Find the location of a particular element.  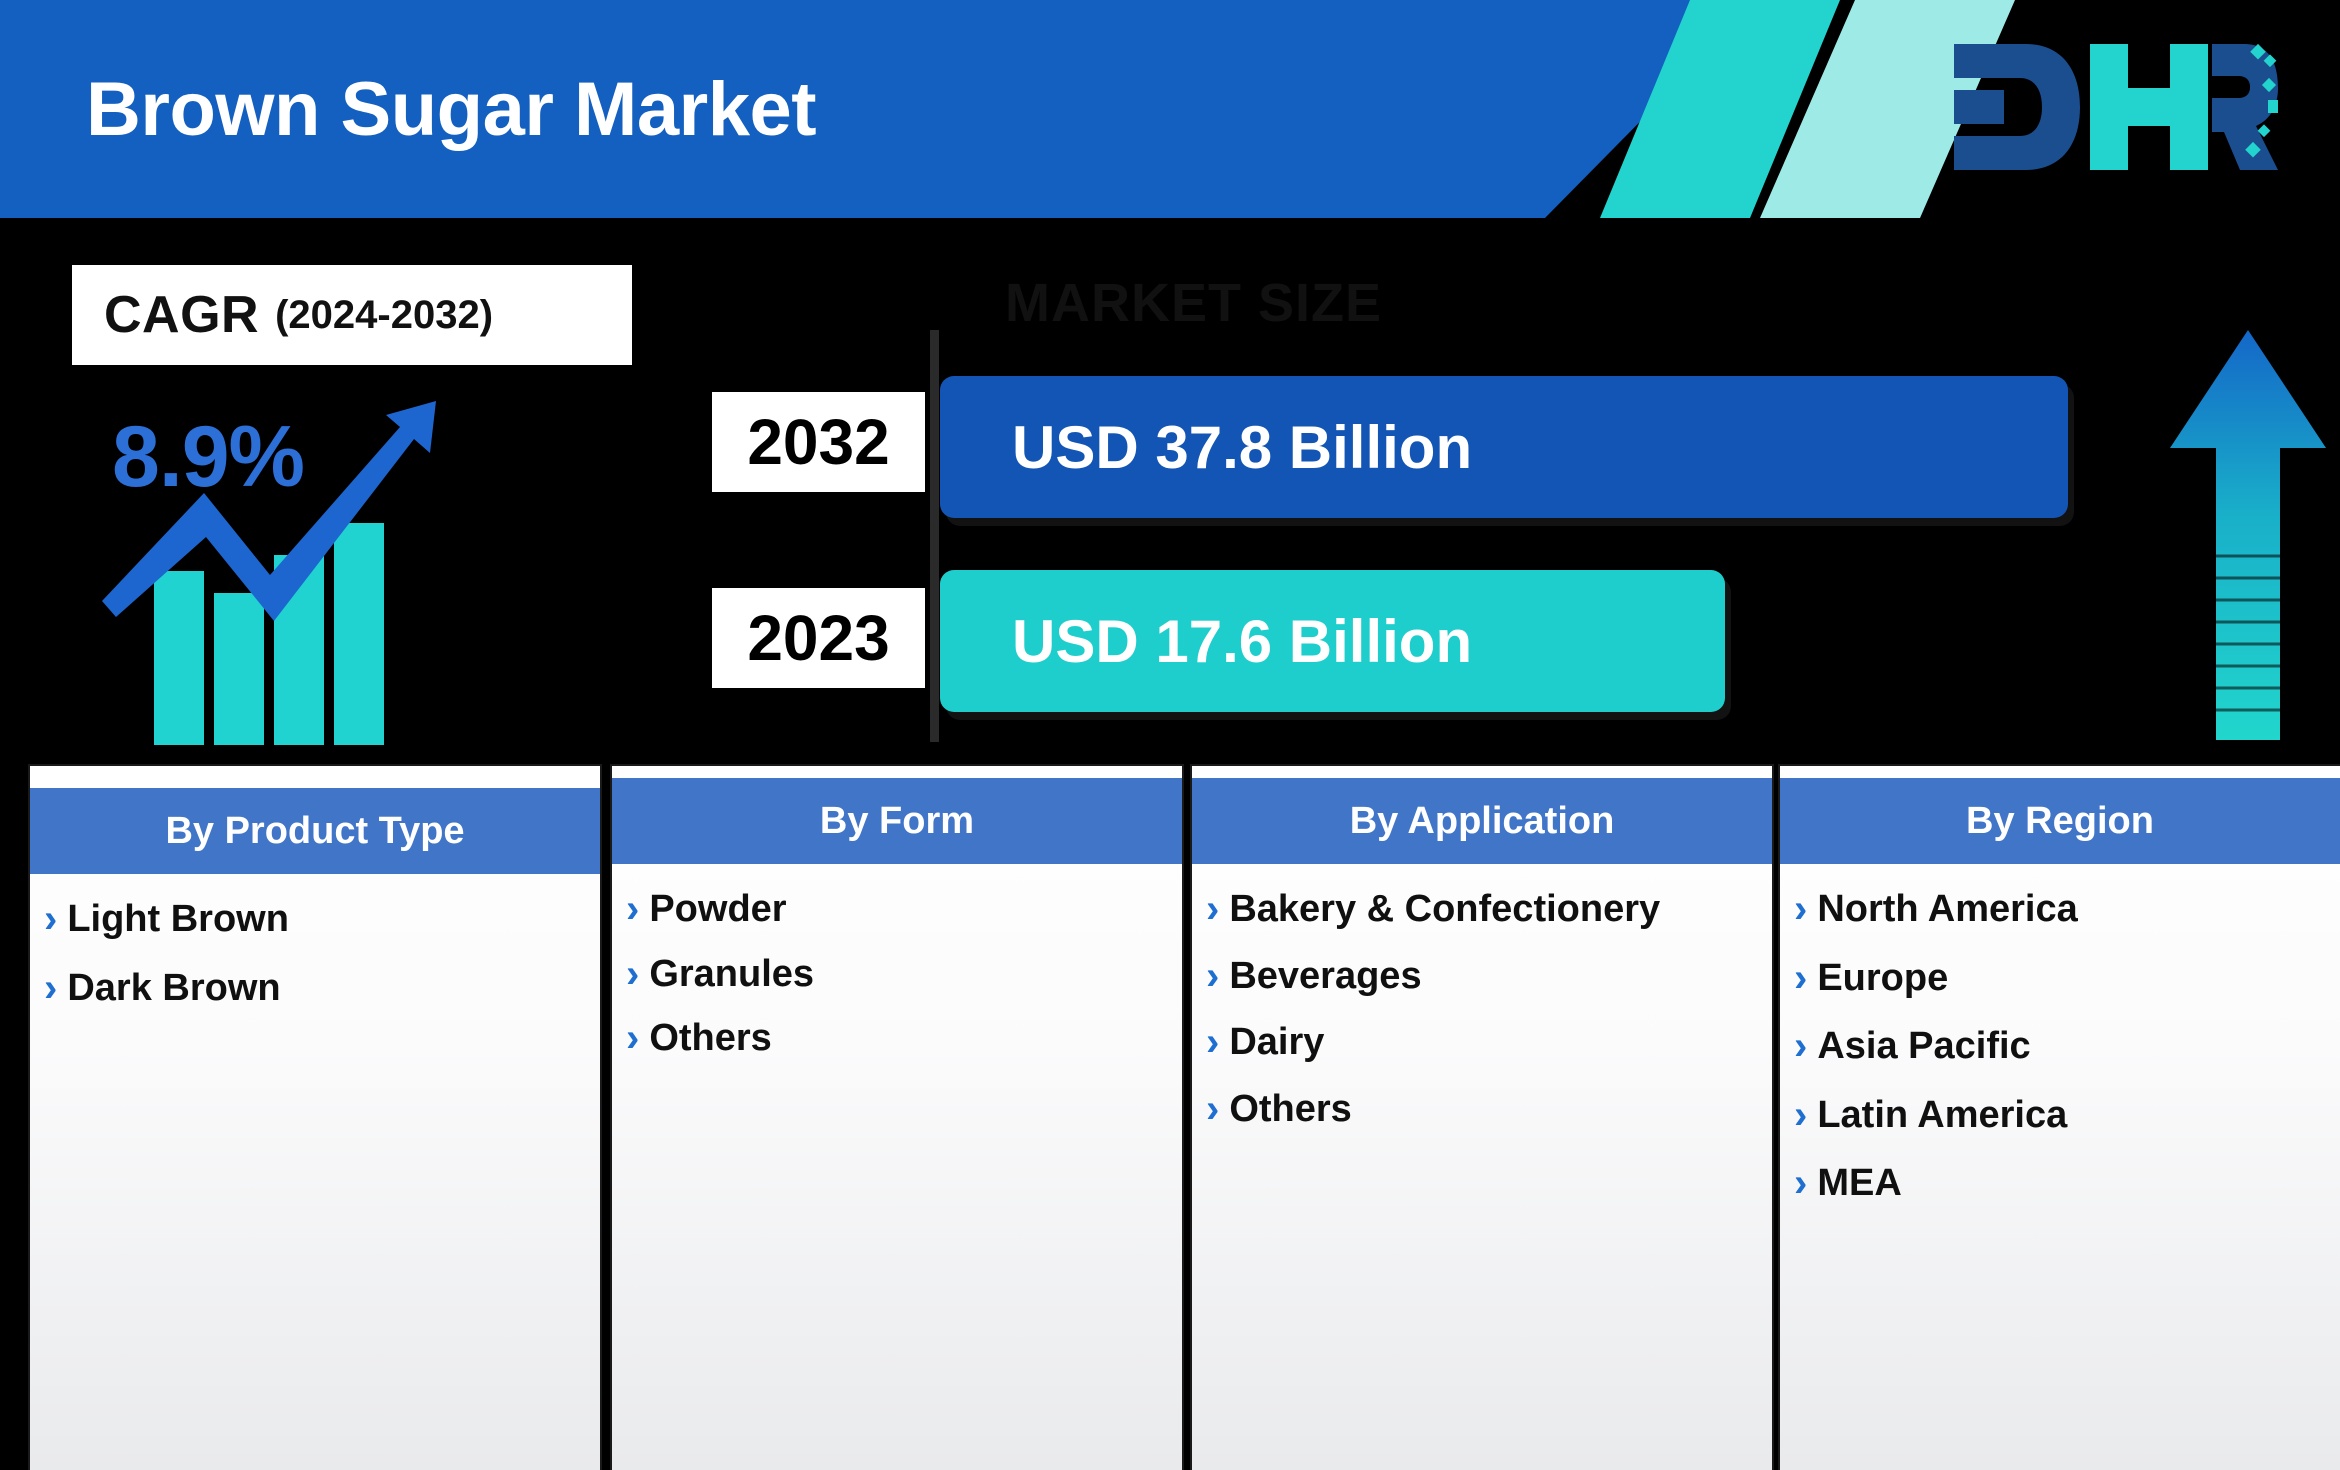

list-item-label: Bakery & Confectionery is located at coordinates (1445, 909).